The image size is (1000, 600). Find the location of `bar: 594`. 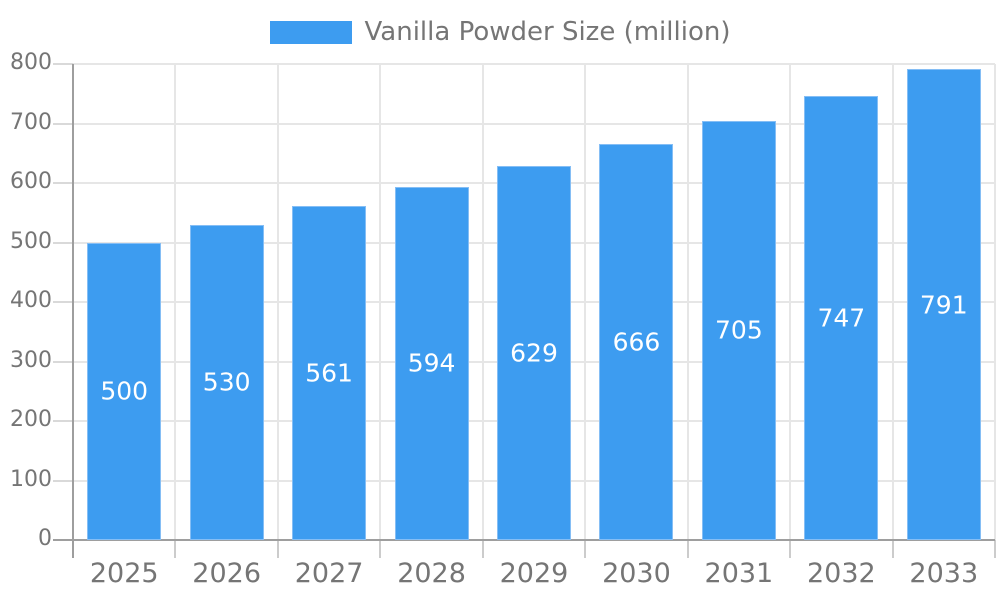

bar: 594 is located at coordinates (431, 363).